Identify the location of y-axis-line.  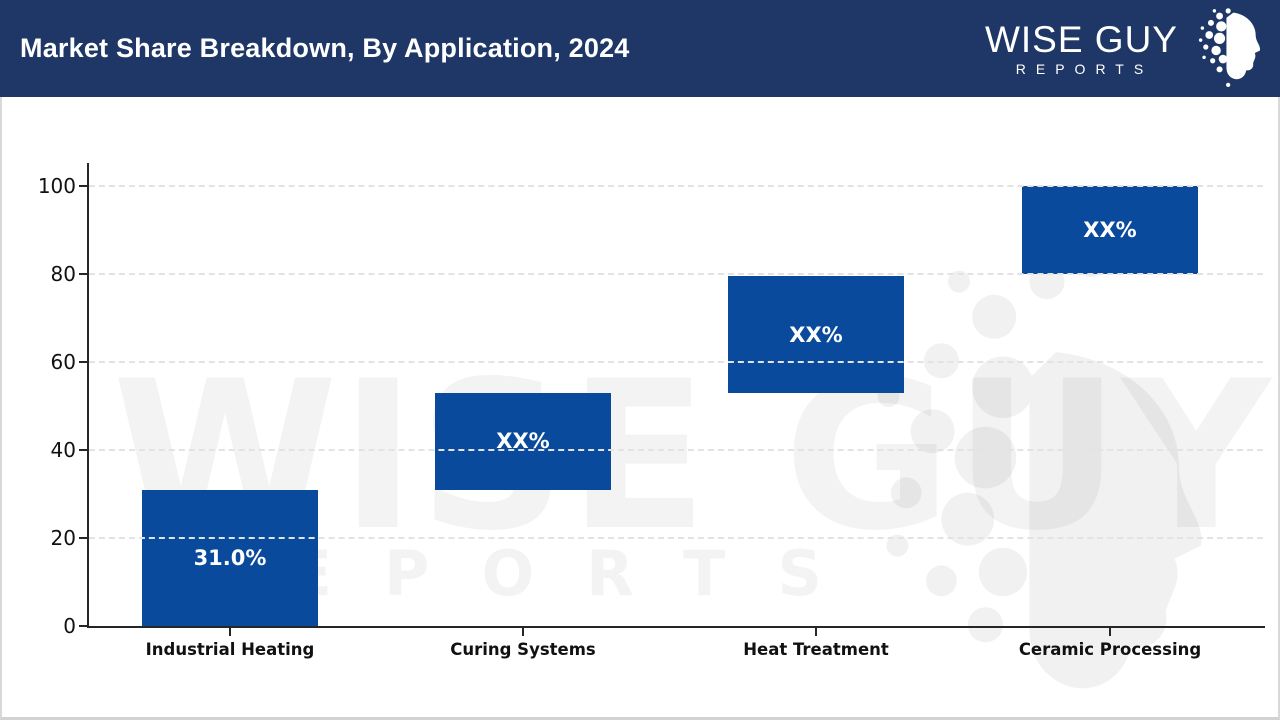
(88, 394).